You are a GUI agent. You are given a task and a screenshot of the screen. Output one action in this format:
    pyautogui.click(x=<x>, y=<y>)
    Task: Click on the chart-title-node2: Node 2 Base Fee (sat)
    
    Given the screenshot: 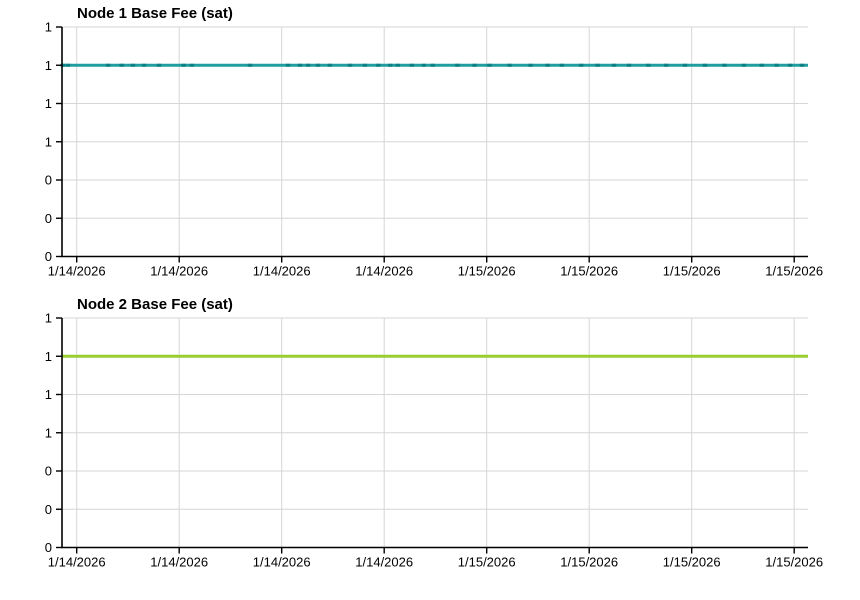 What is the action you would take?
    pyautogui.click(x=155, y=304)
    